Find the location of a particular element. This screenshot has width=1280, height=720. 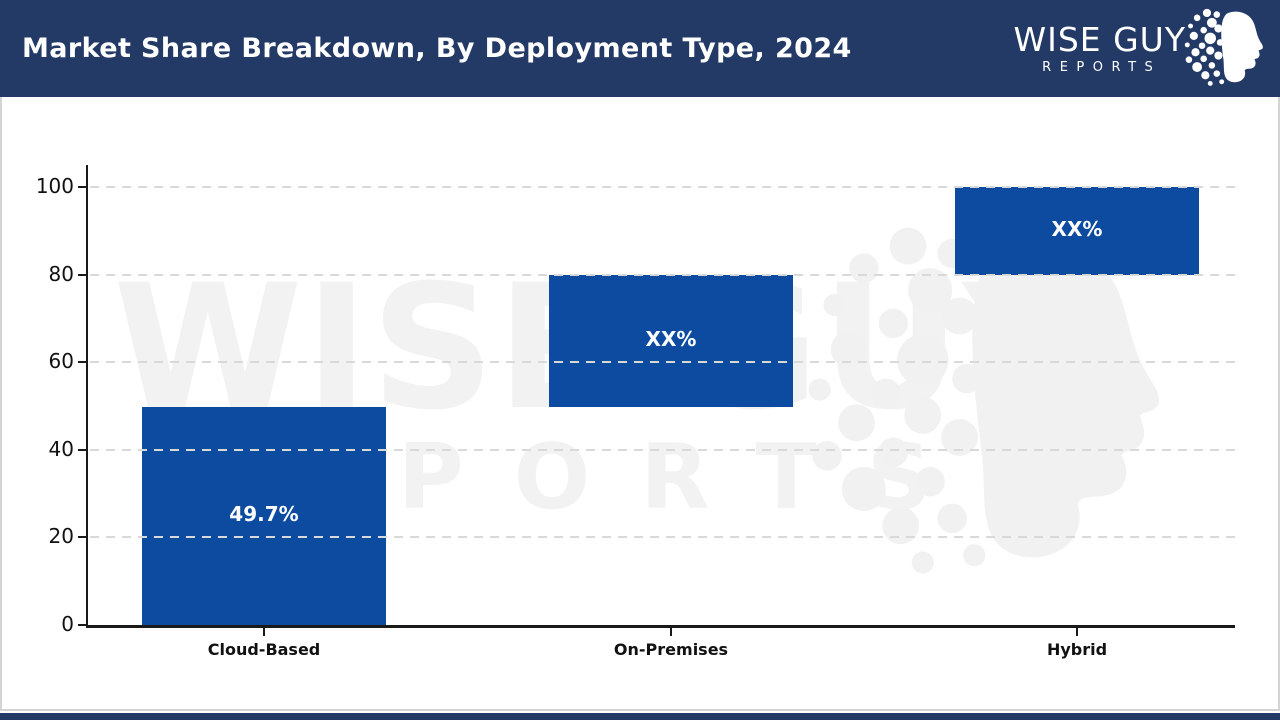

x-category-label: Hybrid is located at coordinates (1077, 649).